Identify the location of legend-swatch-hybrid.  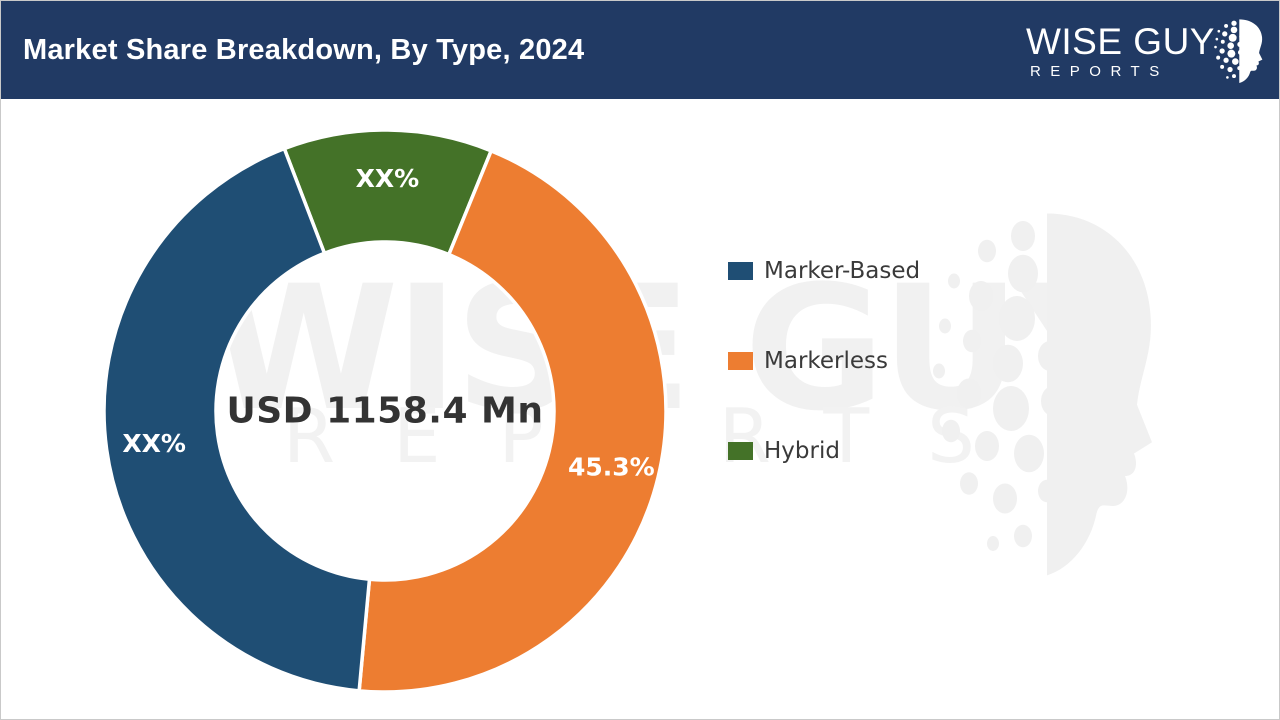
(740, 451).